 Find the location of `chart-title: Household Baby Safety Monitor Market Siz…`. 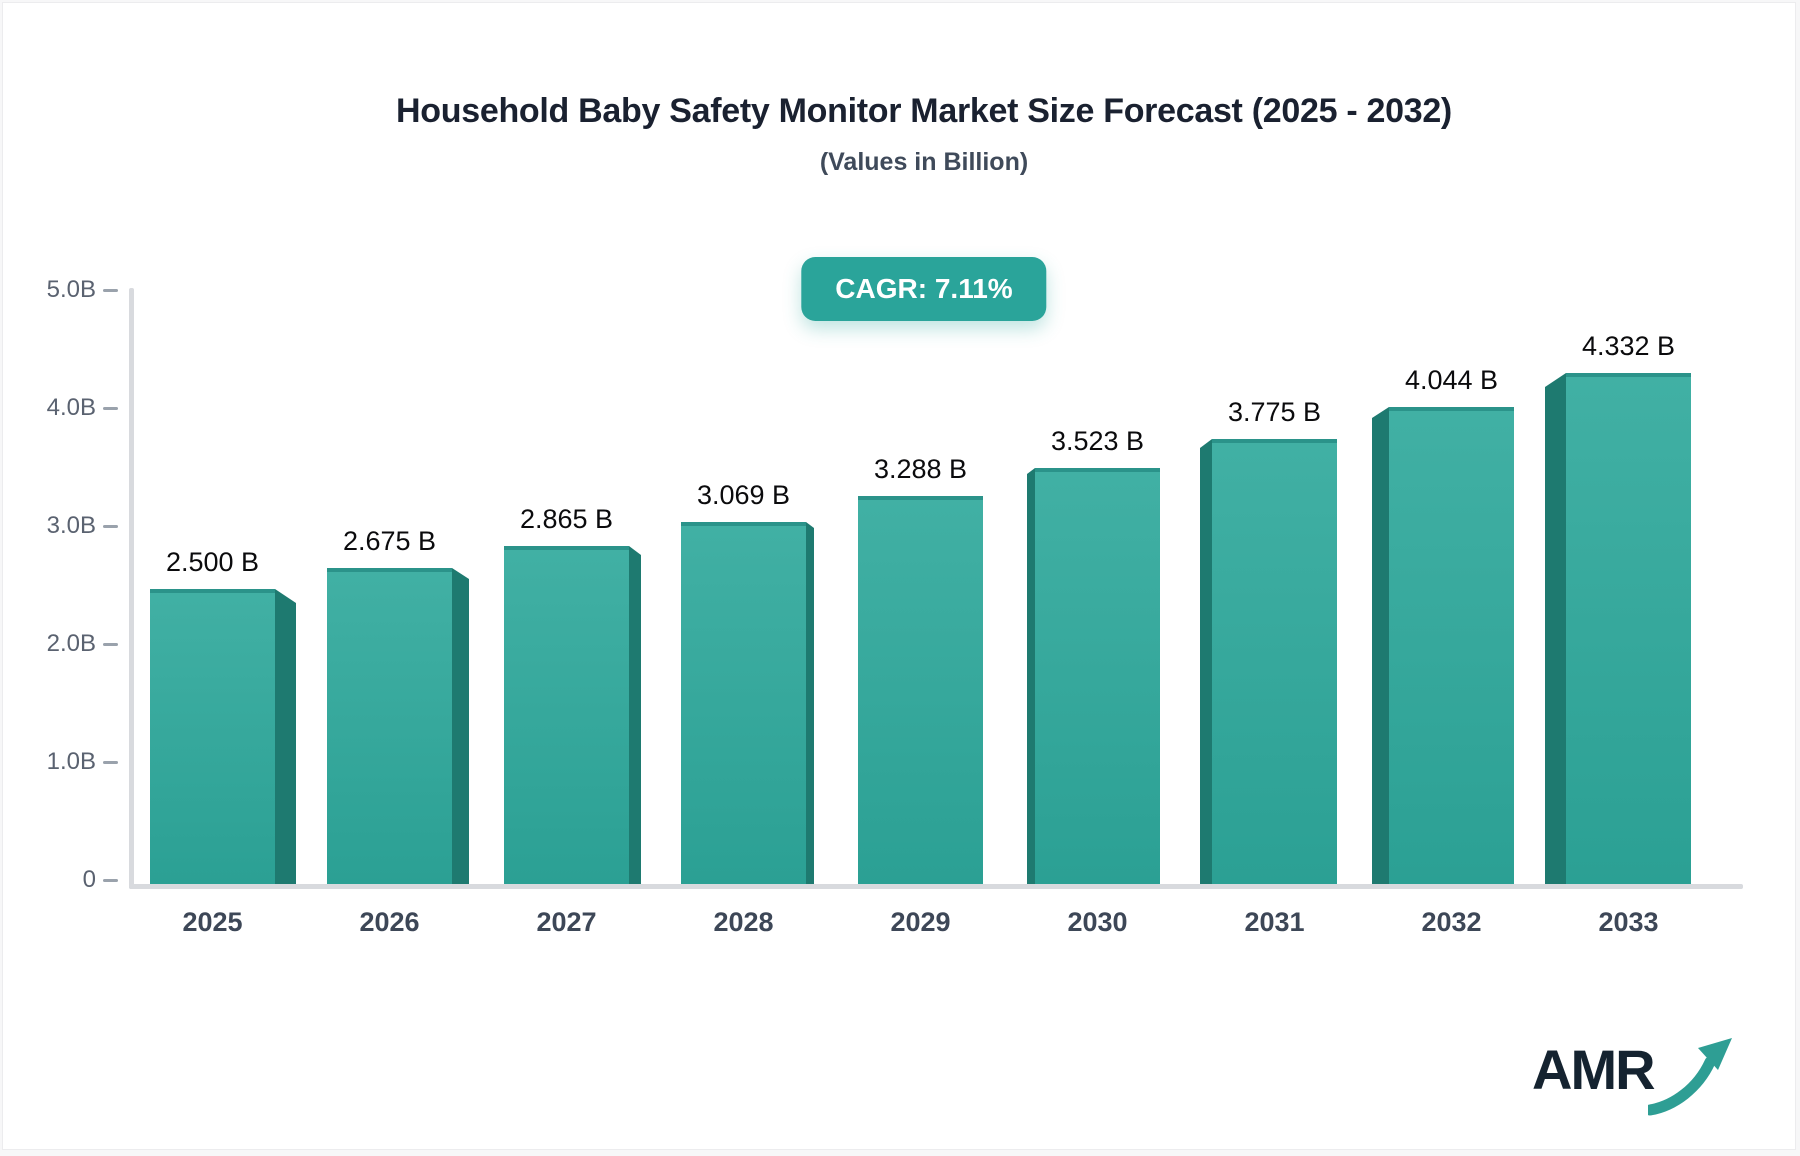

chart-title: Household Baby Safety Monitor Market Siz… is located at coordinates (924, 111).